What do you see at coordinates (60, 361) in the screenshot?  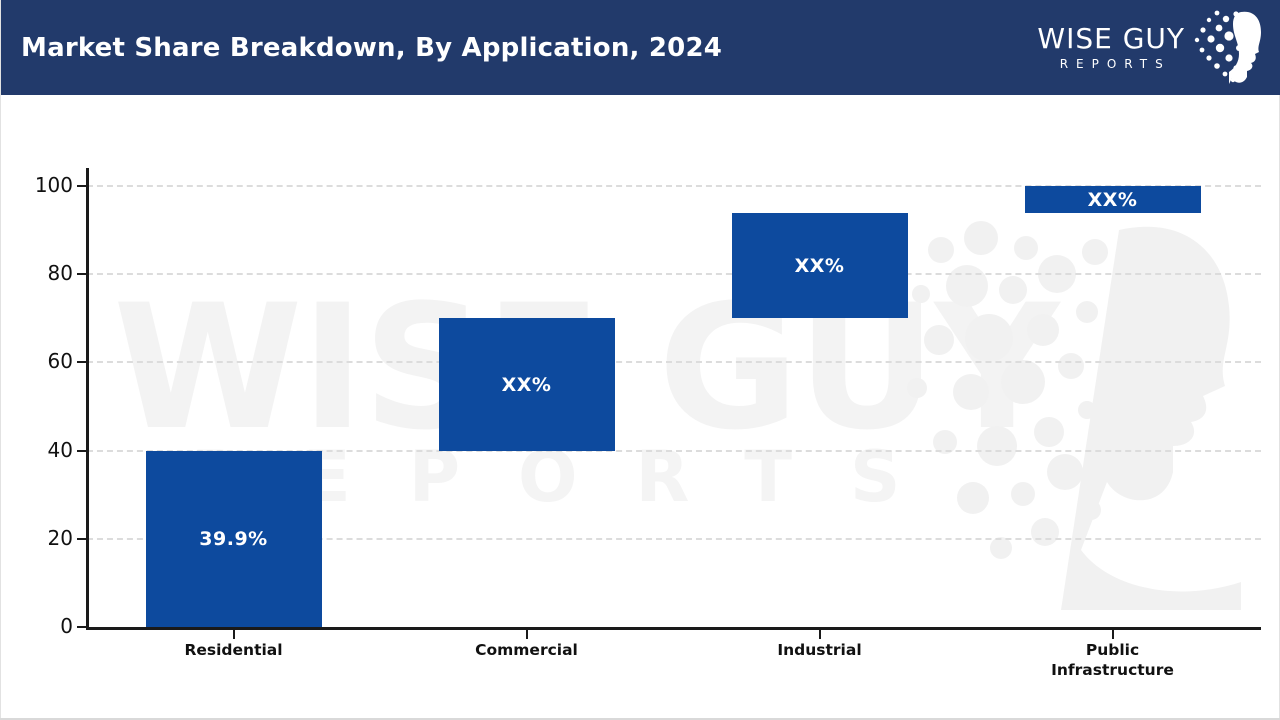 I see `y-tick-label-60: 60` at bounding box center [60, 361].